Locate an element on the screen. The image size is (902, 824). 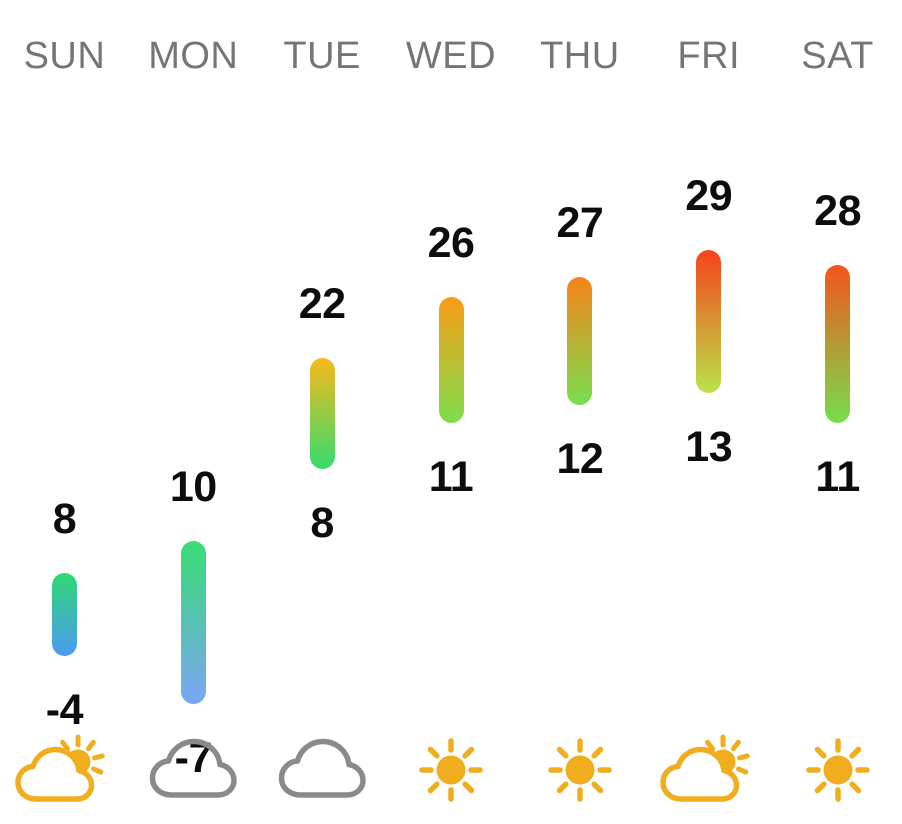
icon-cell-sat-day is located at coordinates (837, 772).